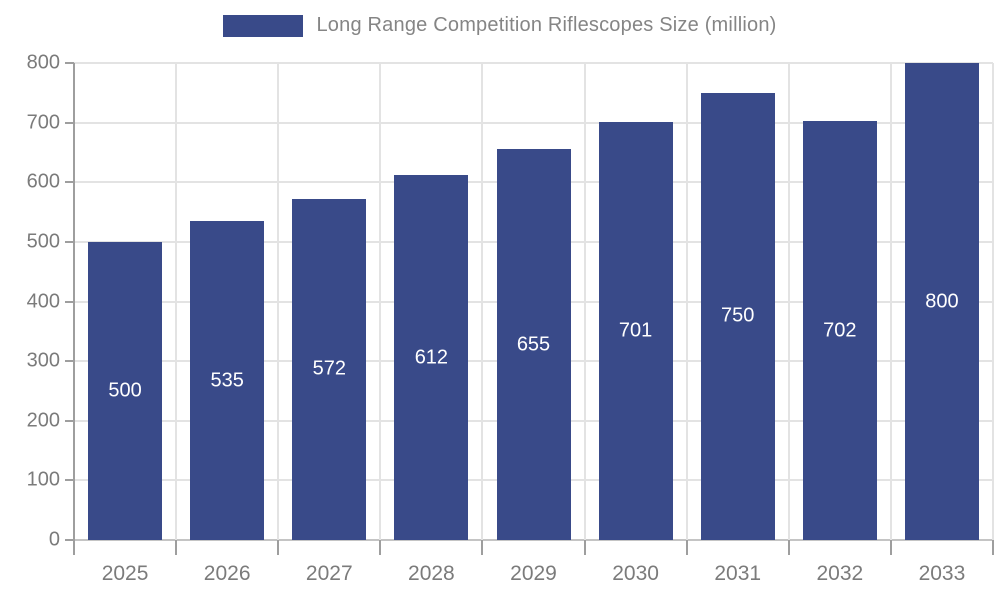  I want to click on x-tick-label: 2029, so click(533, 573).